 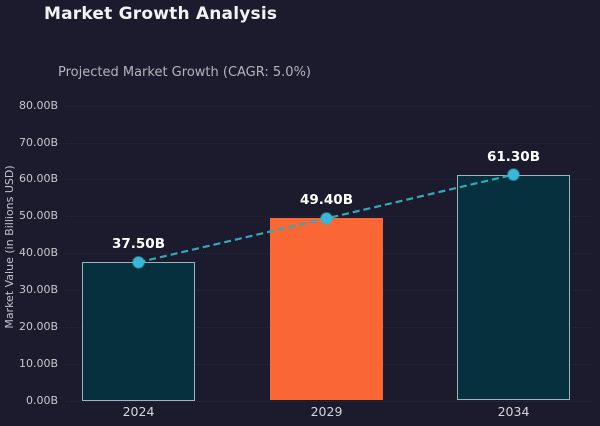 I want to click on bar-2029, so click(x=326, y=309).